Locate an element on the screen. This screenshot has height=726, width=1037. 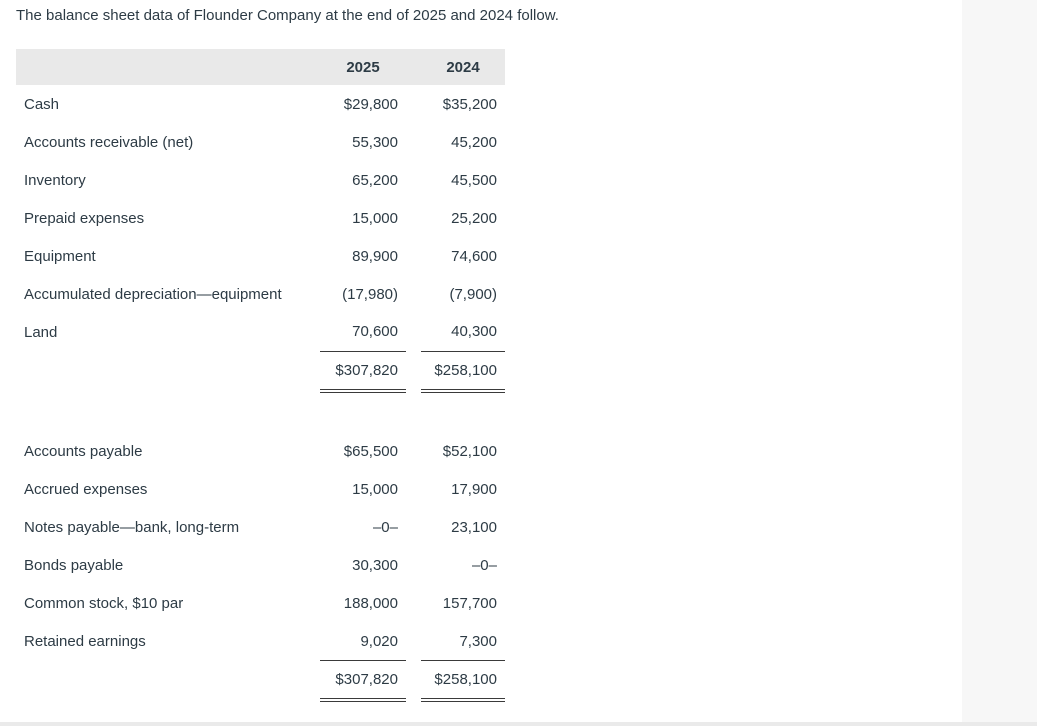
amount-2024: 45,200 is located at coordinates (474, 142).